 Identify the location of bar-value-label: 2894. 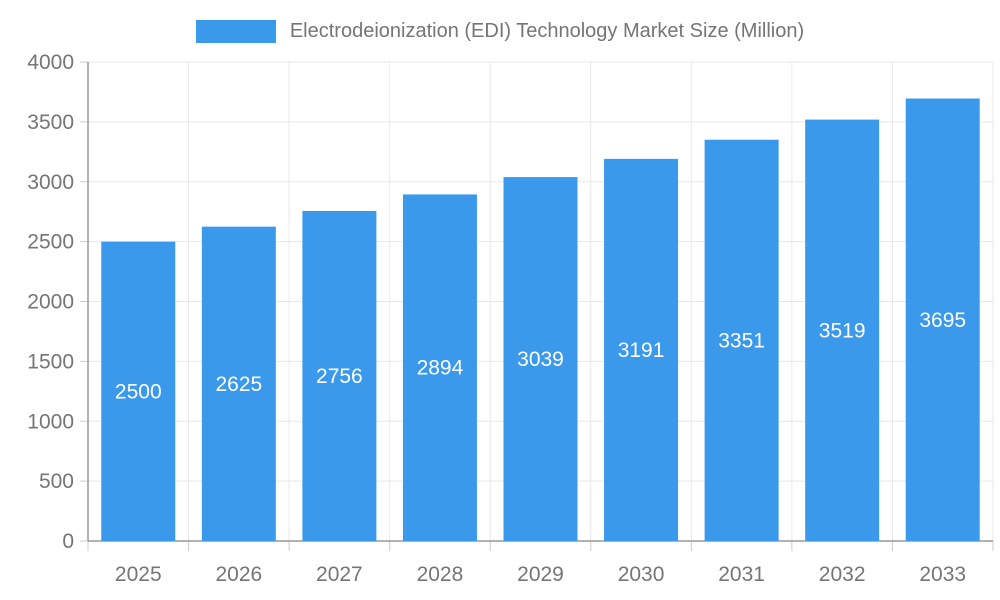
(440, 368).